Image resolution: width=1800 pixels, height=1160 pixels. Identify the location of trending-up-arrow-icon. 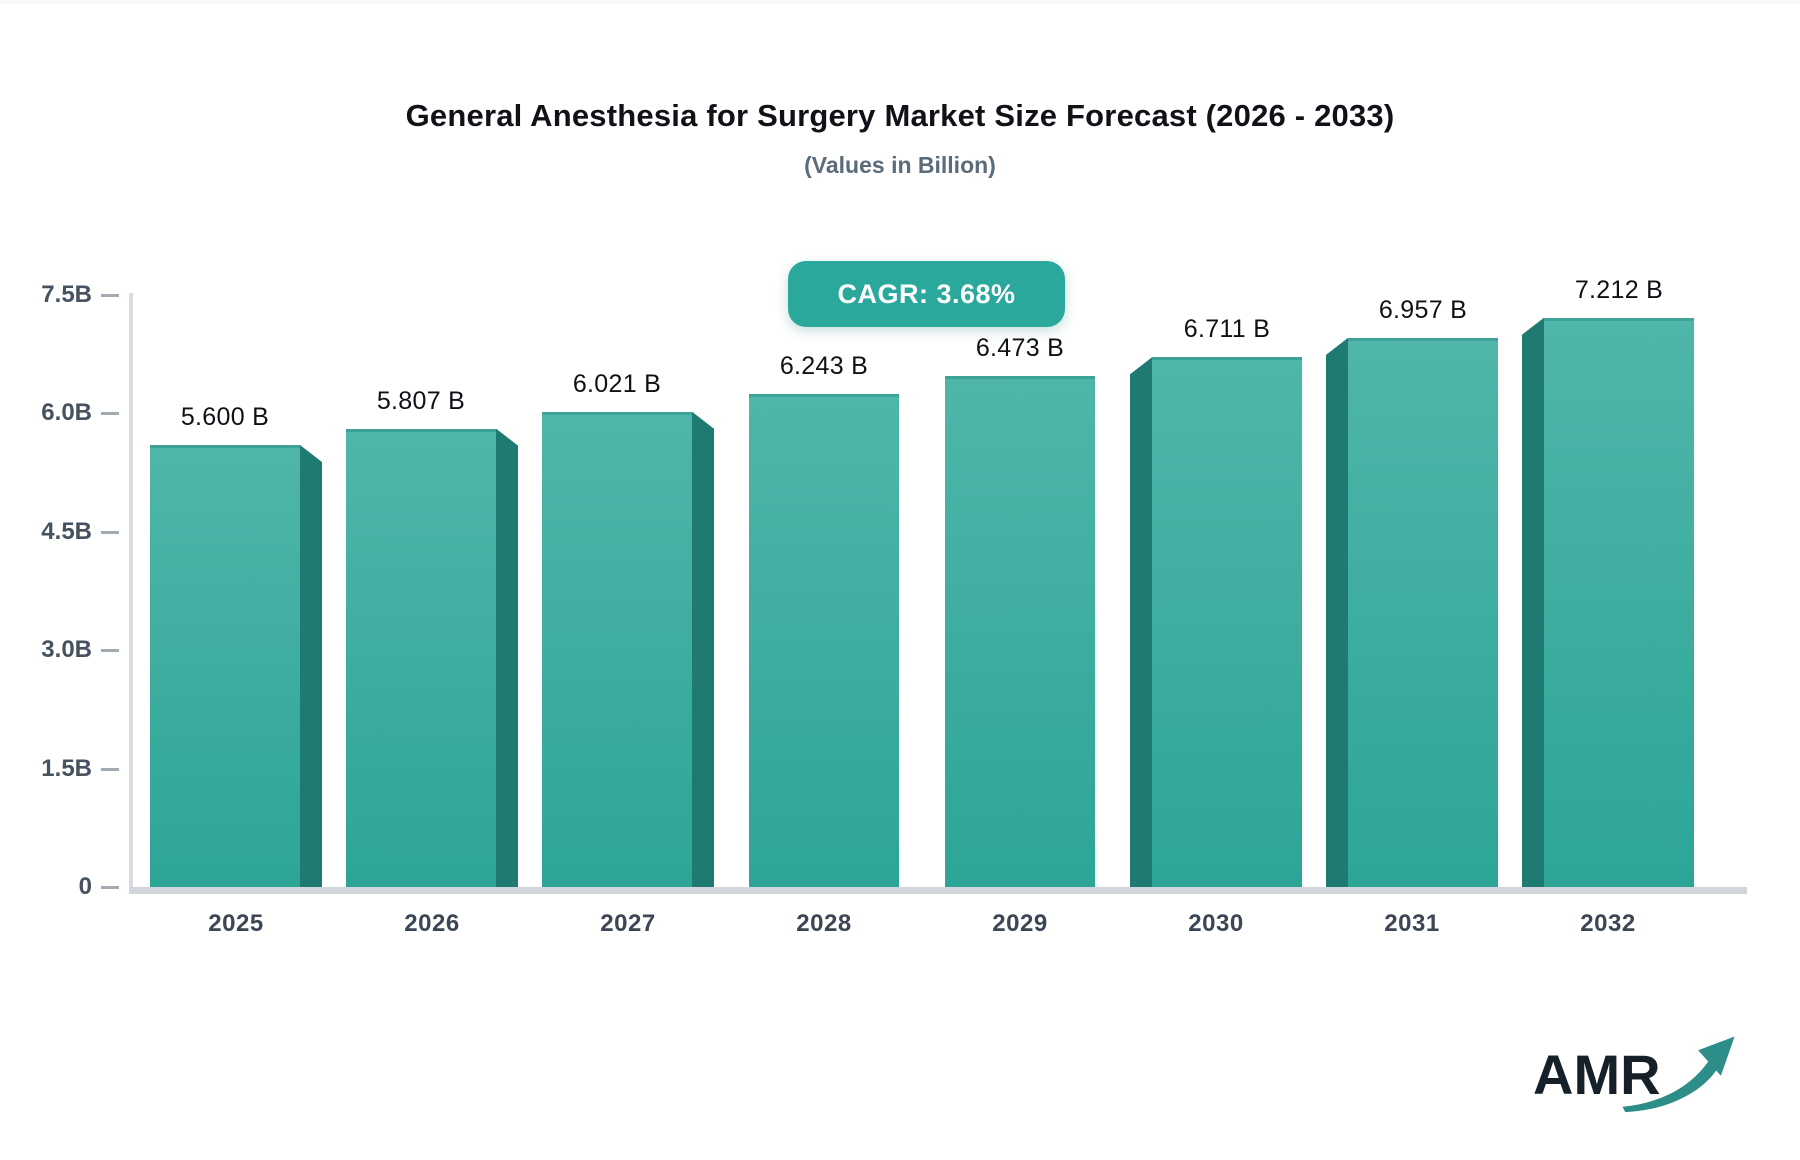
(1678, 1074).